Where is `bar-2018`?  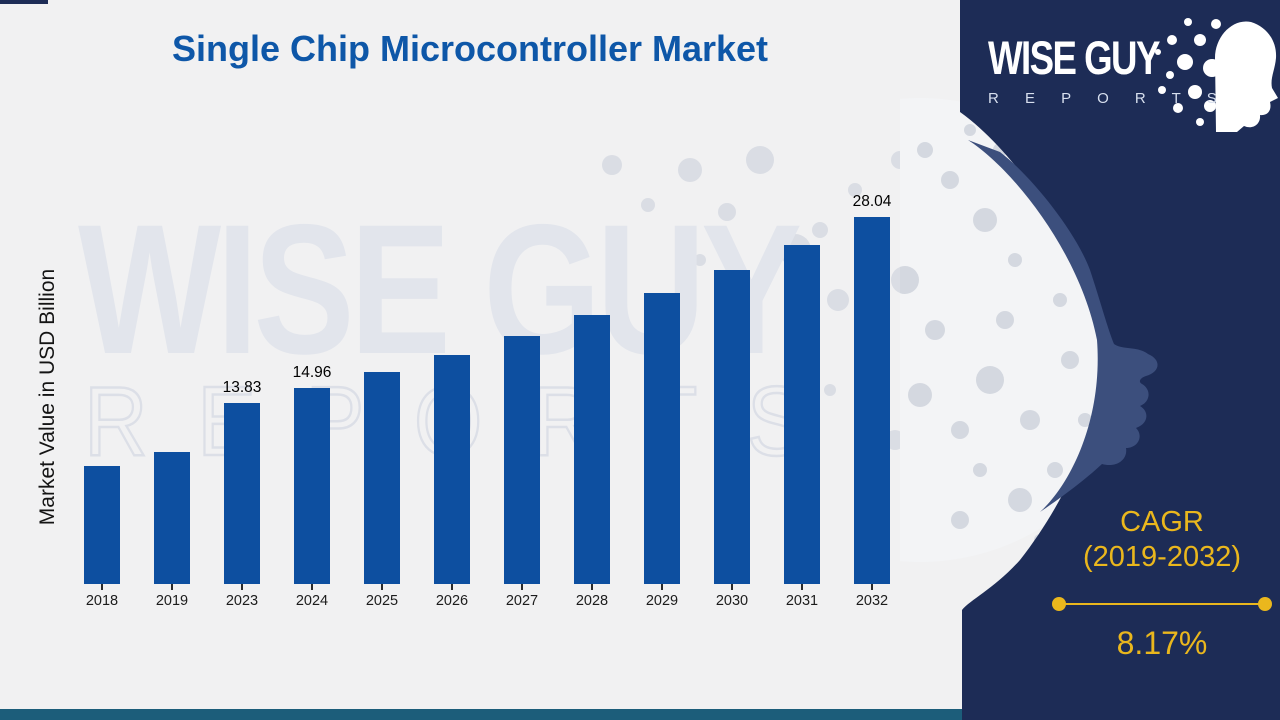
bar-2018 is located at coordinates (102, 525).